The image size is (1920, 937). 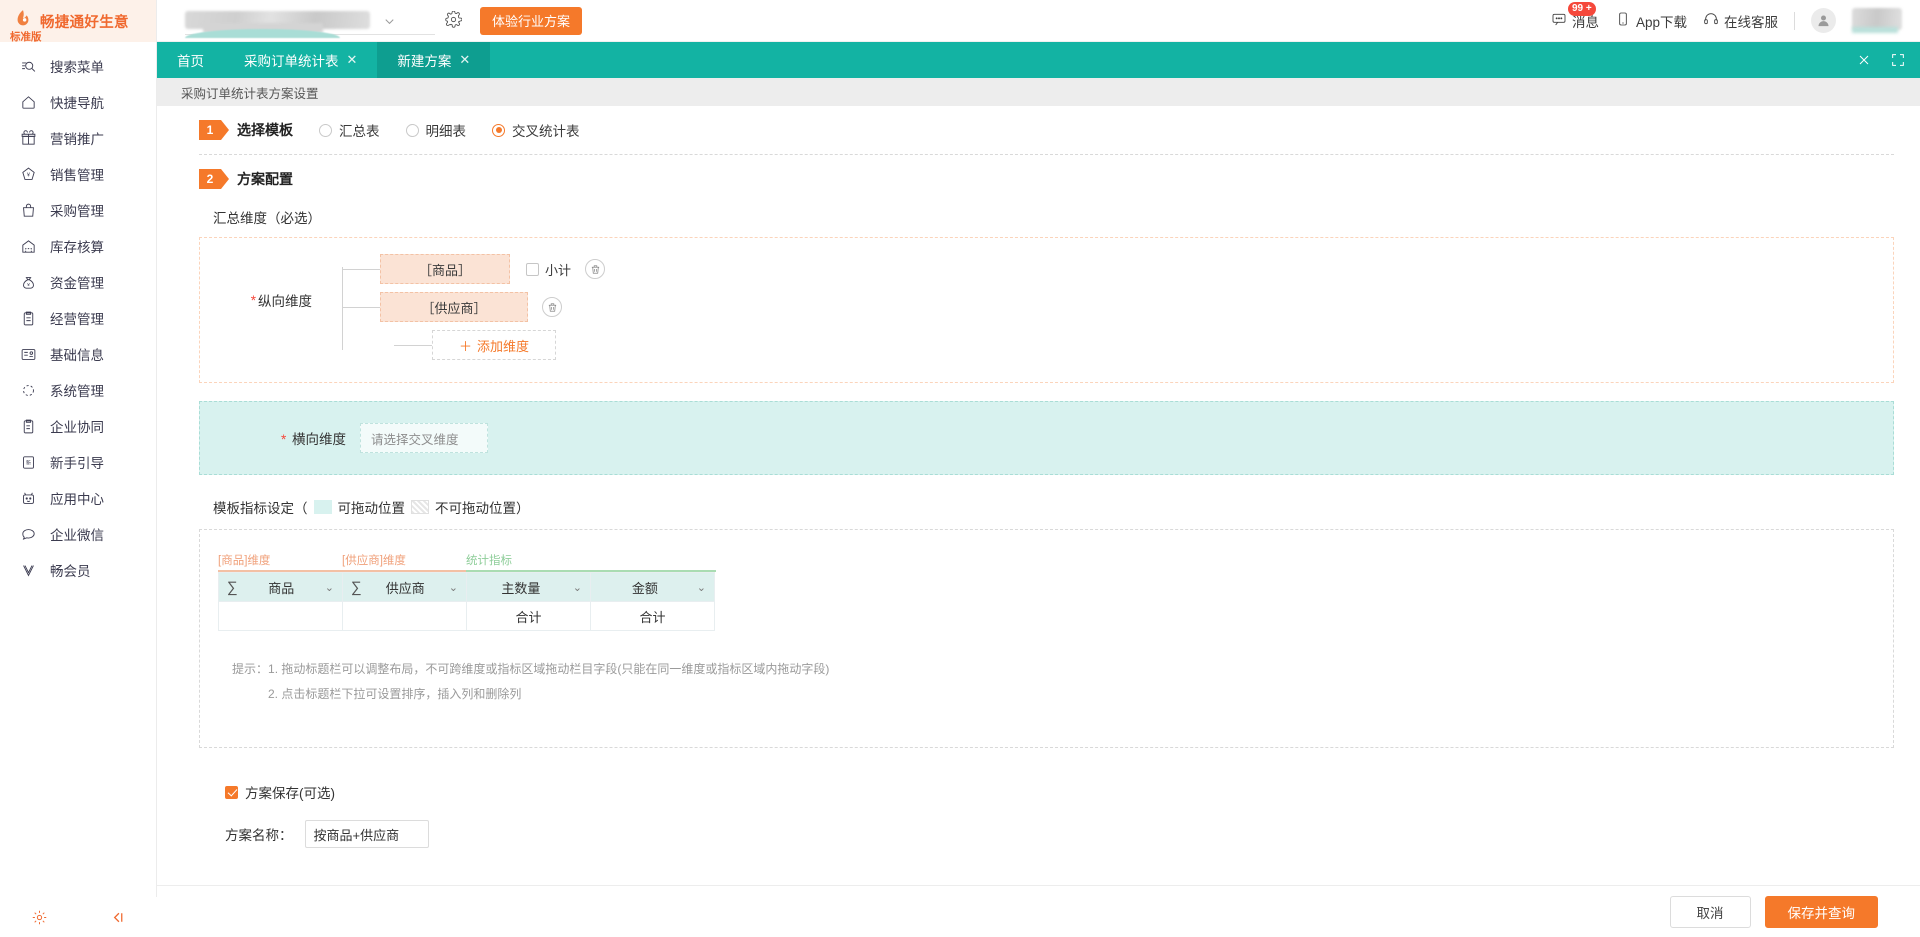 I want to click on sidebar-item-sales: ¥ 销售管理, so click(x=78, y=174).